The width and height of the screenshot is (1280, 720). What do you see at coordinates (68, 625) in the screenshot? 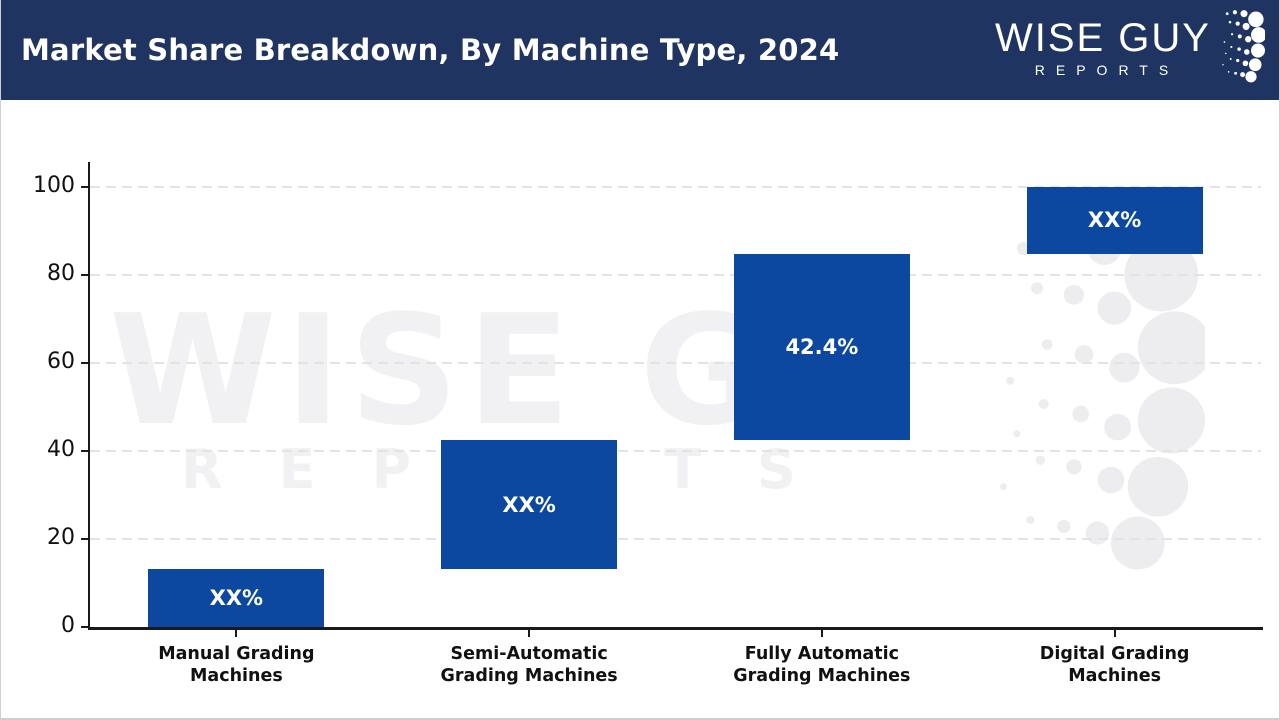
I see `y-axis-tick-label: 0` at bounding box center [68, 625].